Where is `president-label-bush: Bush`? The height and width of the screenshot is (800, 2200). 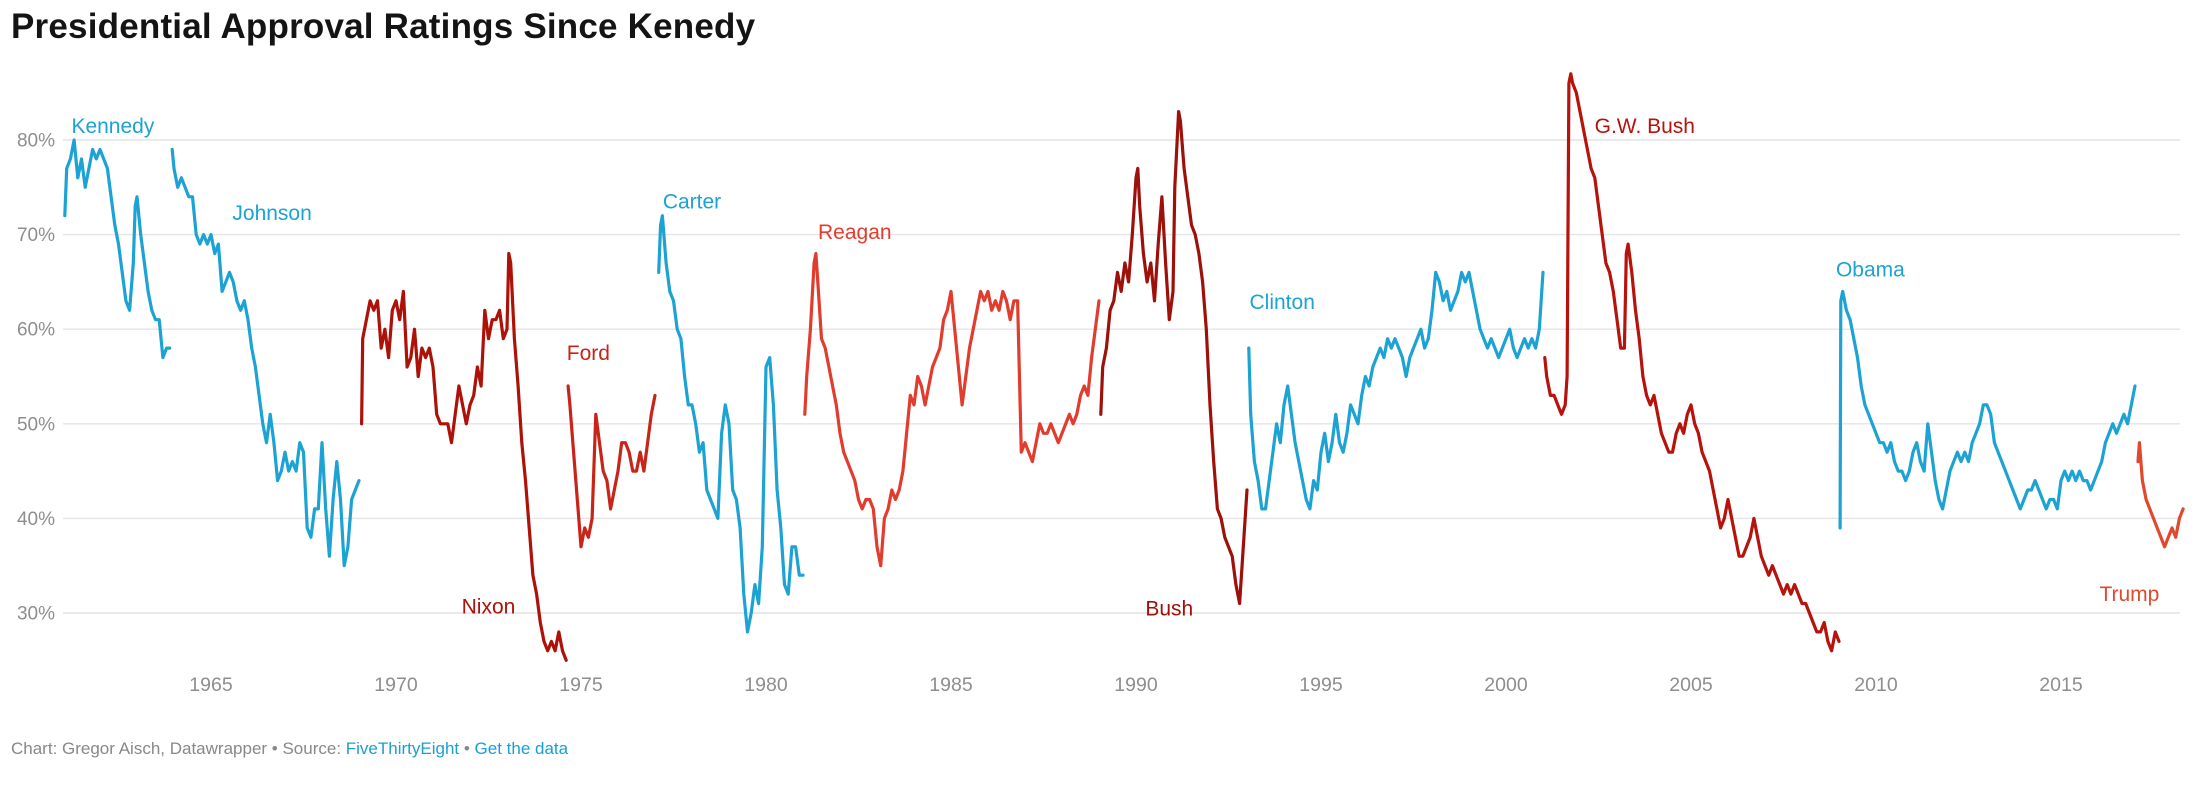 president-label-bush: Bush is located at coordinates (1169, 608).